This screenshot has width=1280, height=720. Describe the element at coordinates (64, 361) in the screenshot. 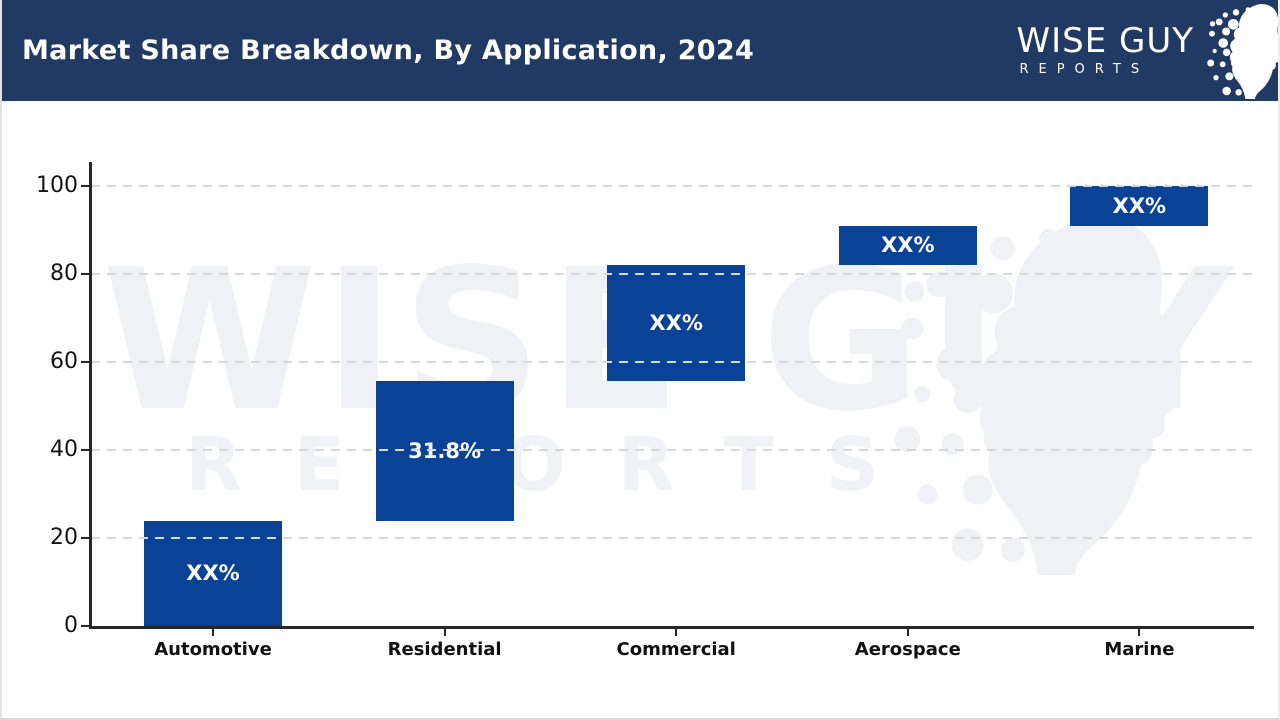

I see `y-tick-label: 60` at that location.